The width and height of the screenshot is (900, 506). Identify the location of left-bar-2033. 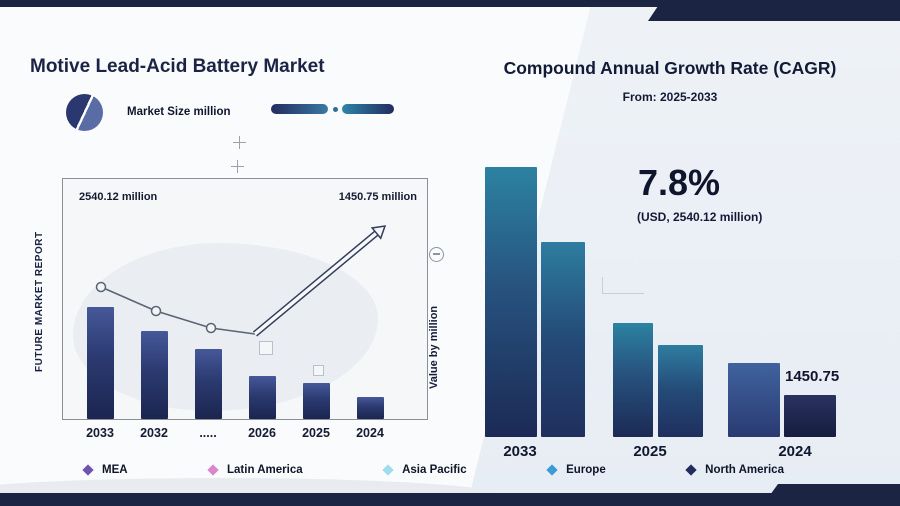
(100, 363).